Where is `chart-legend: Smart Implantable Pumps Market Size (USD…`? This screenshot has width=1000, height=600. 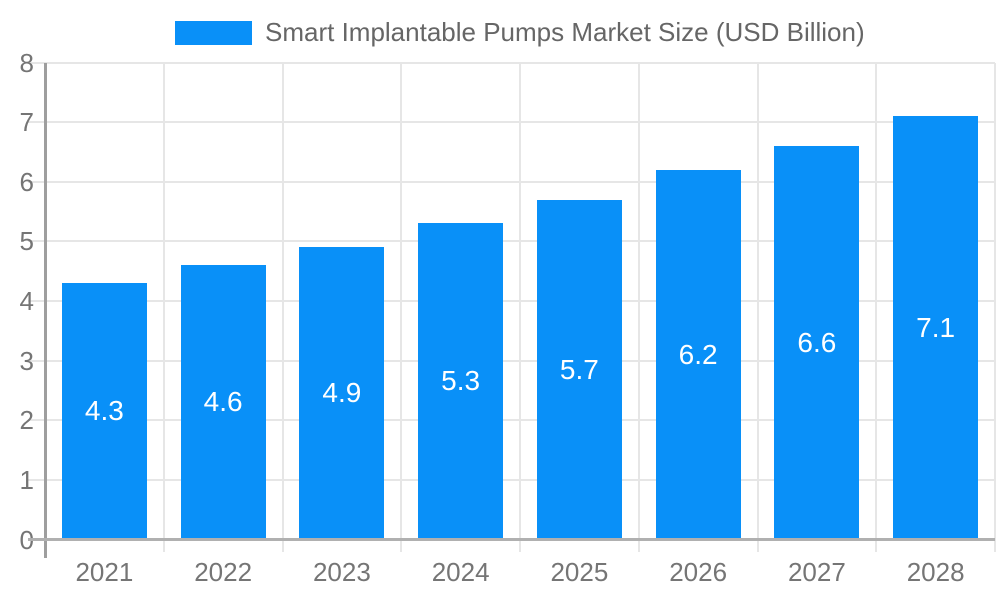 chart-legend: Smart Implantable Pumps Market Size (USD… is located at coordinates (520, 32).